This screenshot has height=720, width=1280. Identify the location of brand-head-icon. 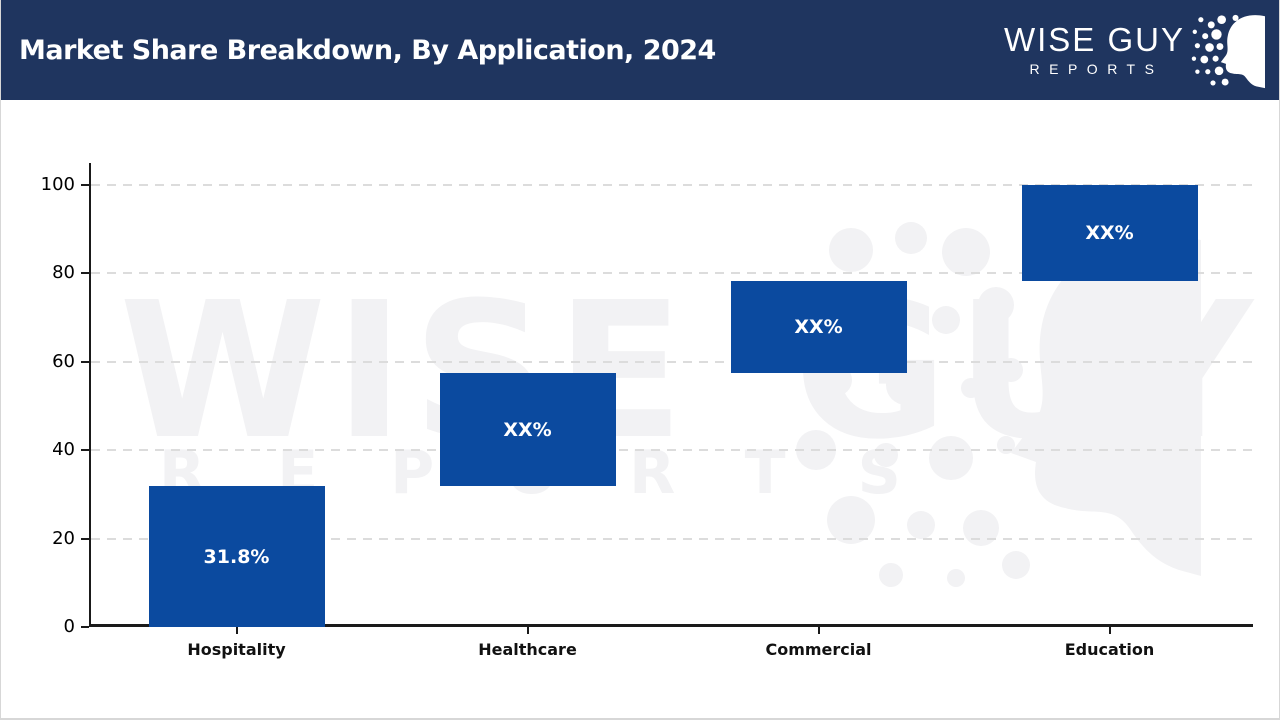
(1228, 51).